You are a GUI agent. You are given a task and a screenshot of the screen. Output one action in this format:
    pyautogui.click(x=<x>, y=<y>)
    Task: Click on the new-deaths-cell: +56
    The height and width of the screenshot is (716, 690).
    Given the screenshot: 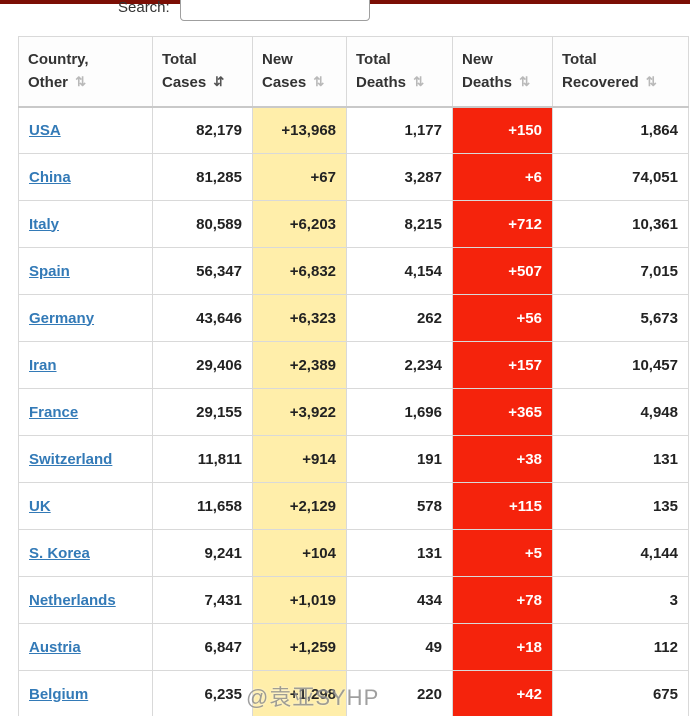 What is the action you would take?
    pyautogui.click(x=502, y=318)
    